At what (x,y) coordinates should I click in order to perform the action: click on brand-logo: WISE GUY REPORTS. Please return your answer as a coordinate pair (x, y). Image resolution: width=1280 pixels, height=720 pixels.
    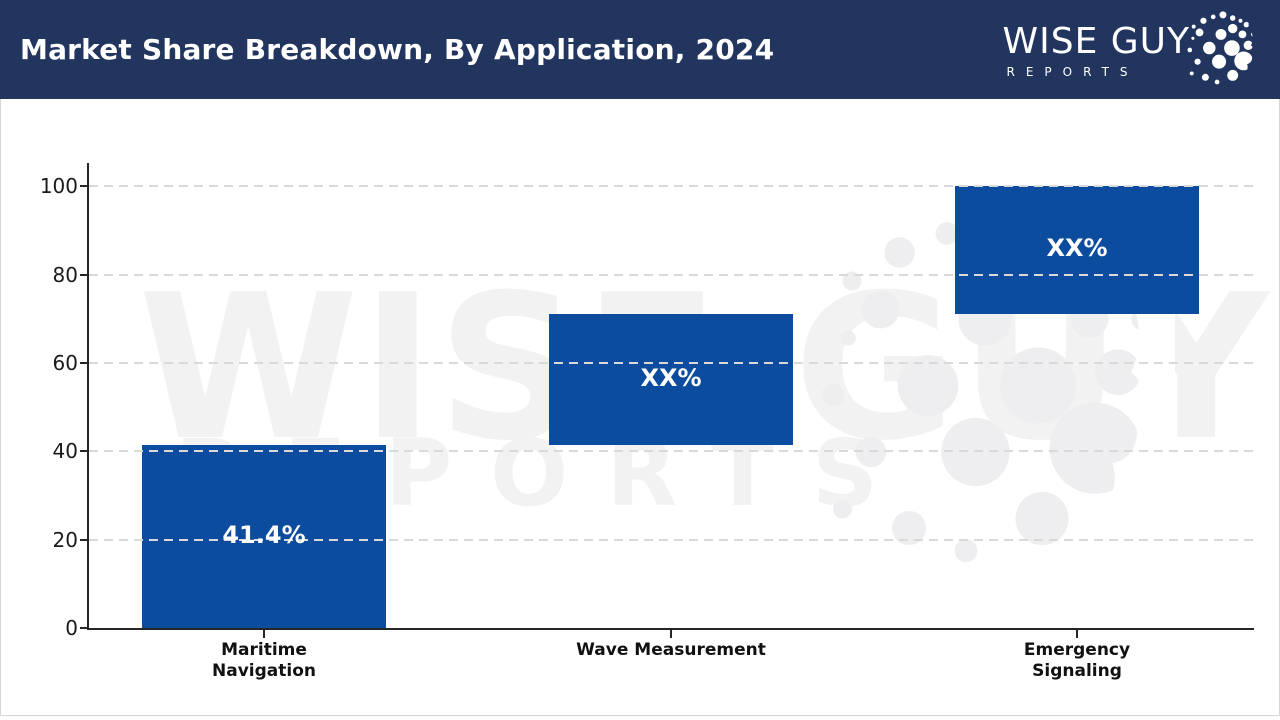
    Looking at the image, I should click on (1133, 50).